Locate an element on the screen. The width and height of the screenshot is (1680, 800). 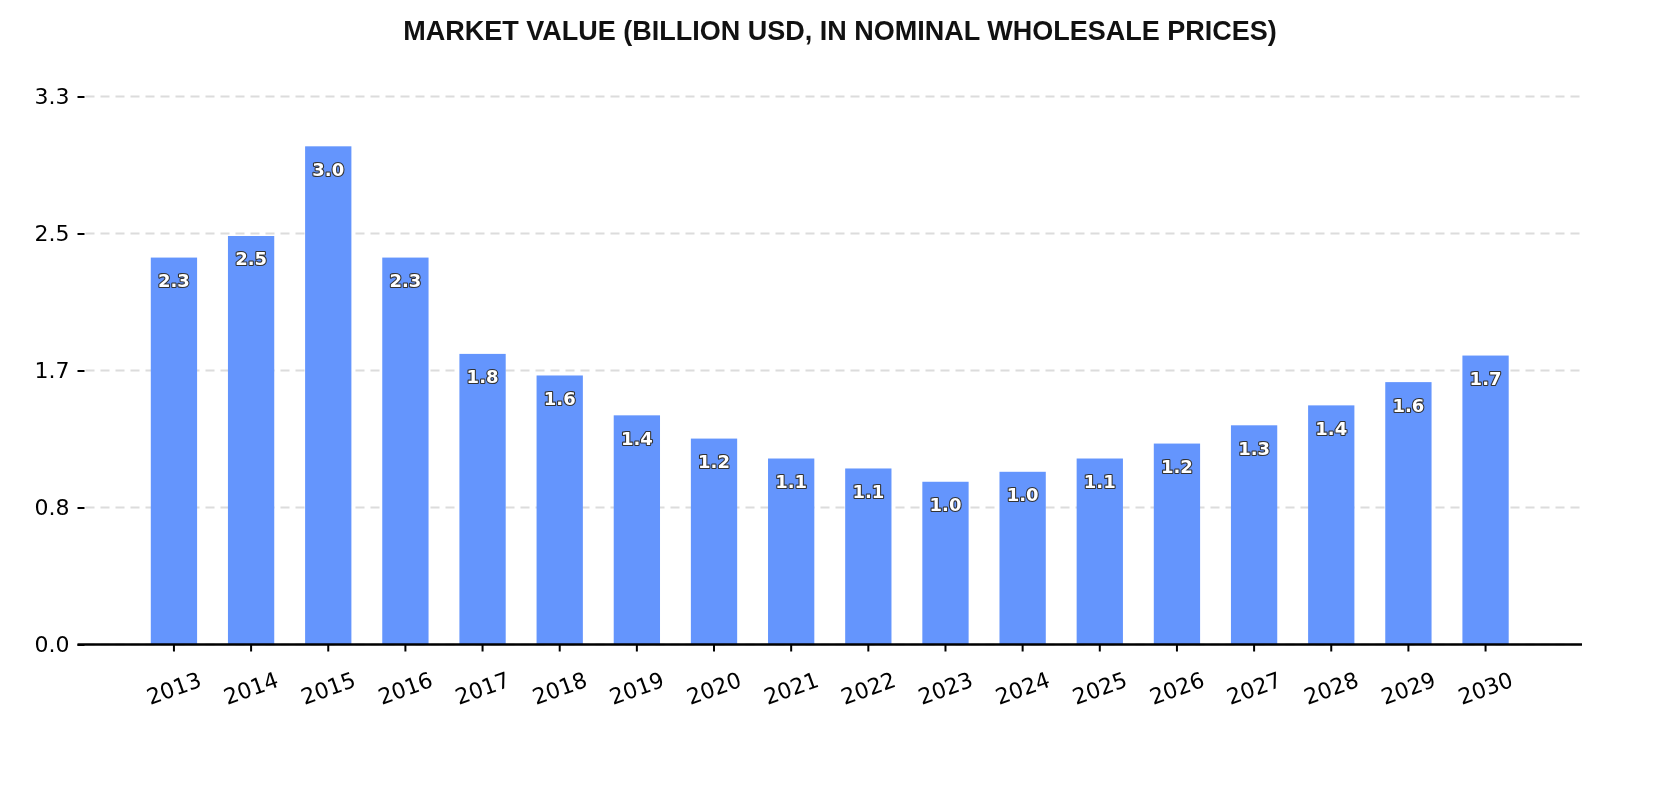
y-tick-label: 1.7 is located at coordinates (52, 371).